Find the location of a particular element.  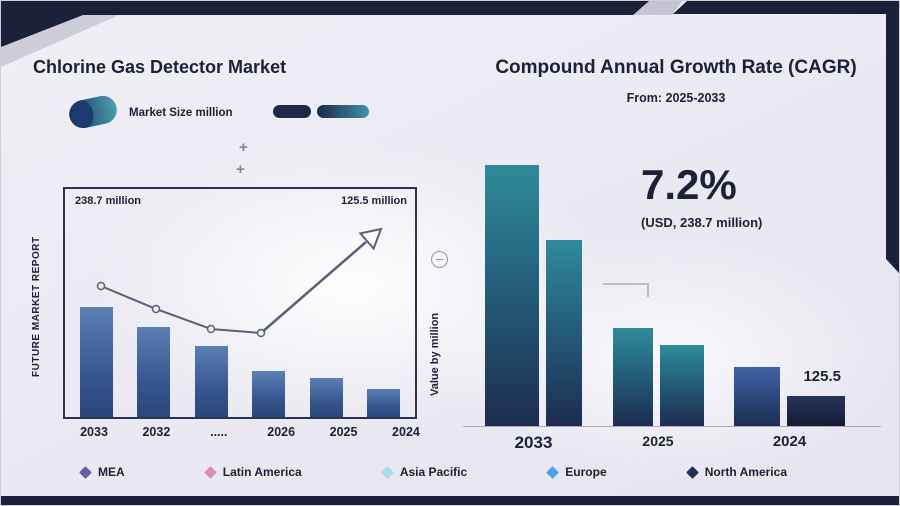

pill-divider is located at coordinates (321, 111).